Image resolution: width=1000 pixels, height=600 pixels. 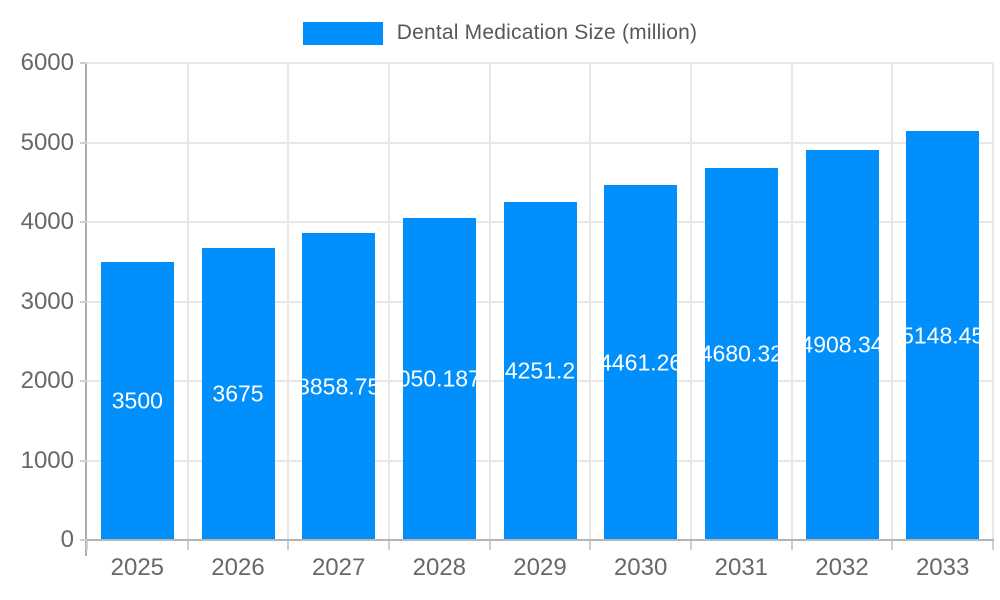 I want to click on bar: 4461.26, so click(x=641, y=362).